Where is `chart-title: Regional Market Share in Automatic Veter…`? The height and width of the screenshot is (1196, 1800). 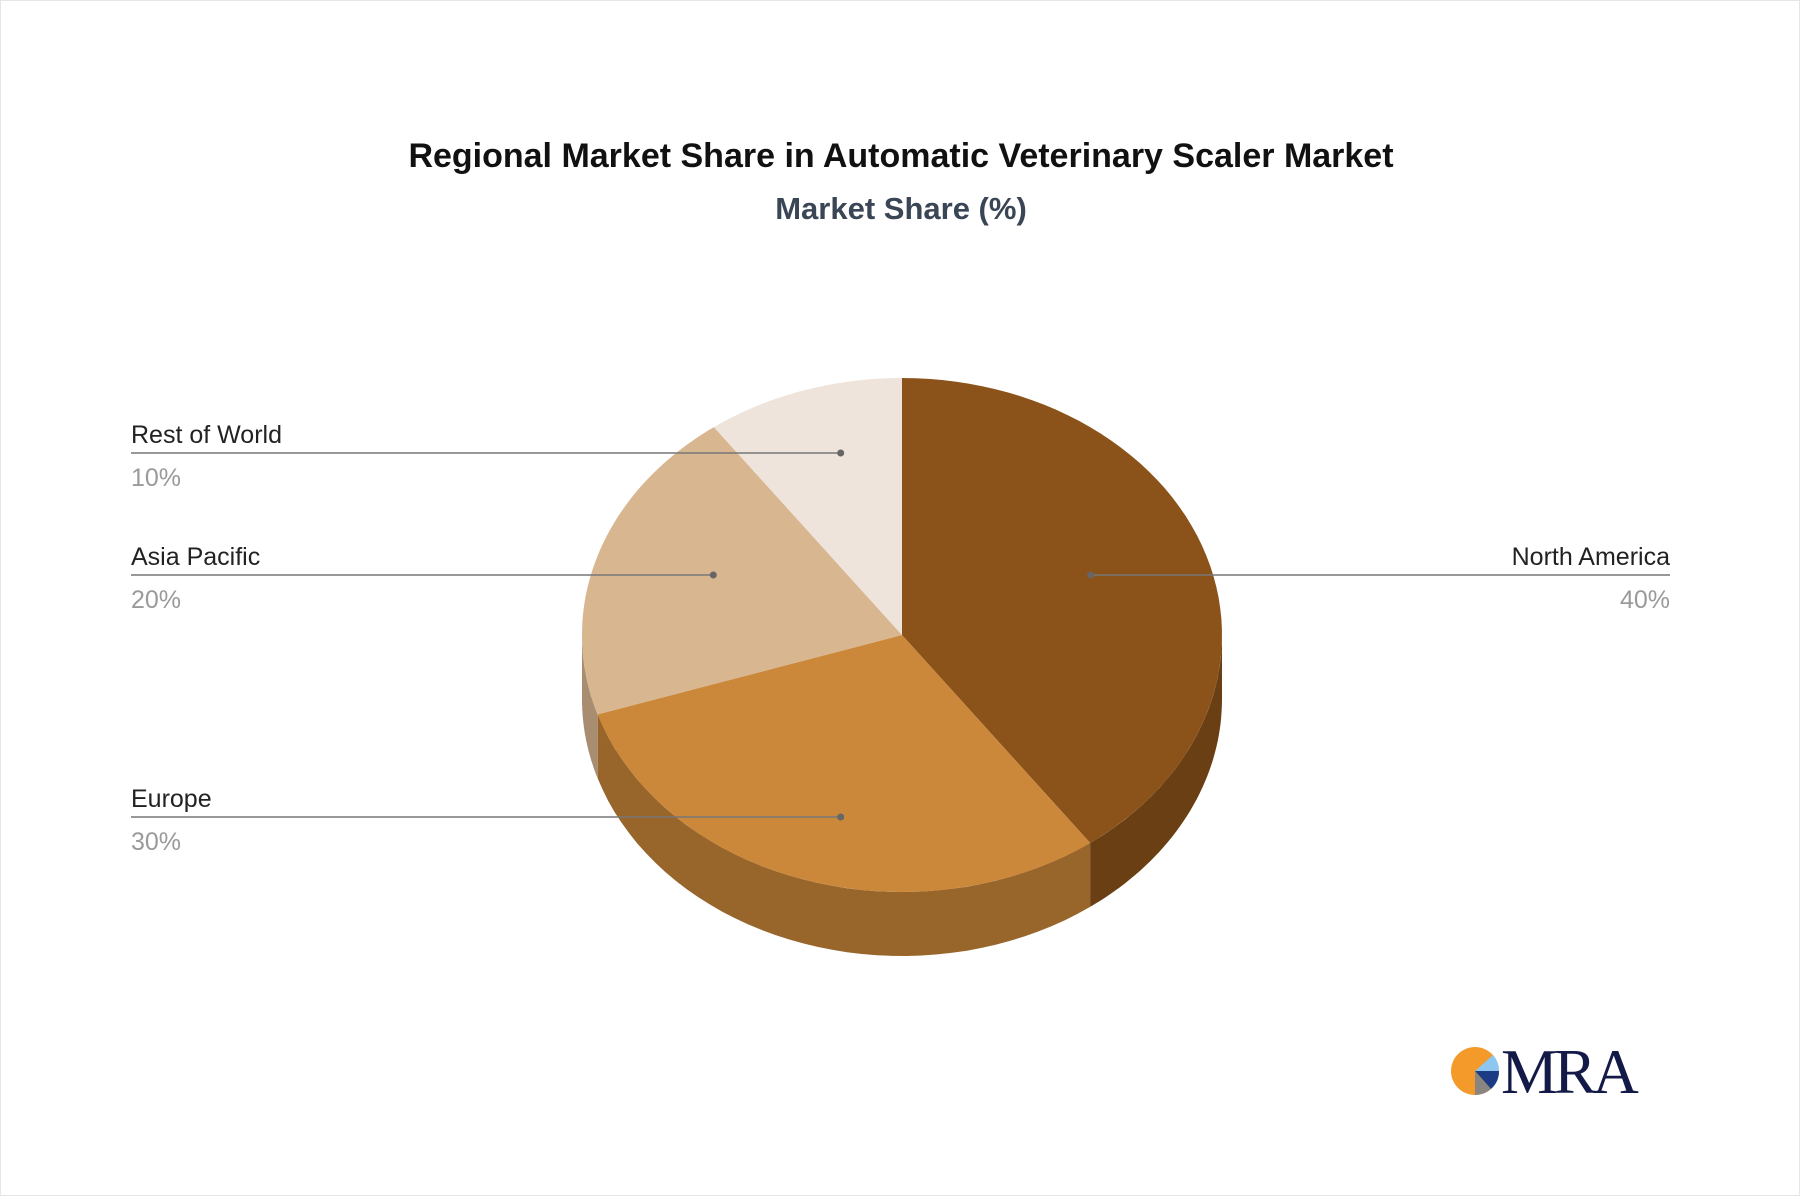
chart-title: Regional Market Share in Automatic Veter… is located at coordinates (901, 156).